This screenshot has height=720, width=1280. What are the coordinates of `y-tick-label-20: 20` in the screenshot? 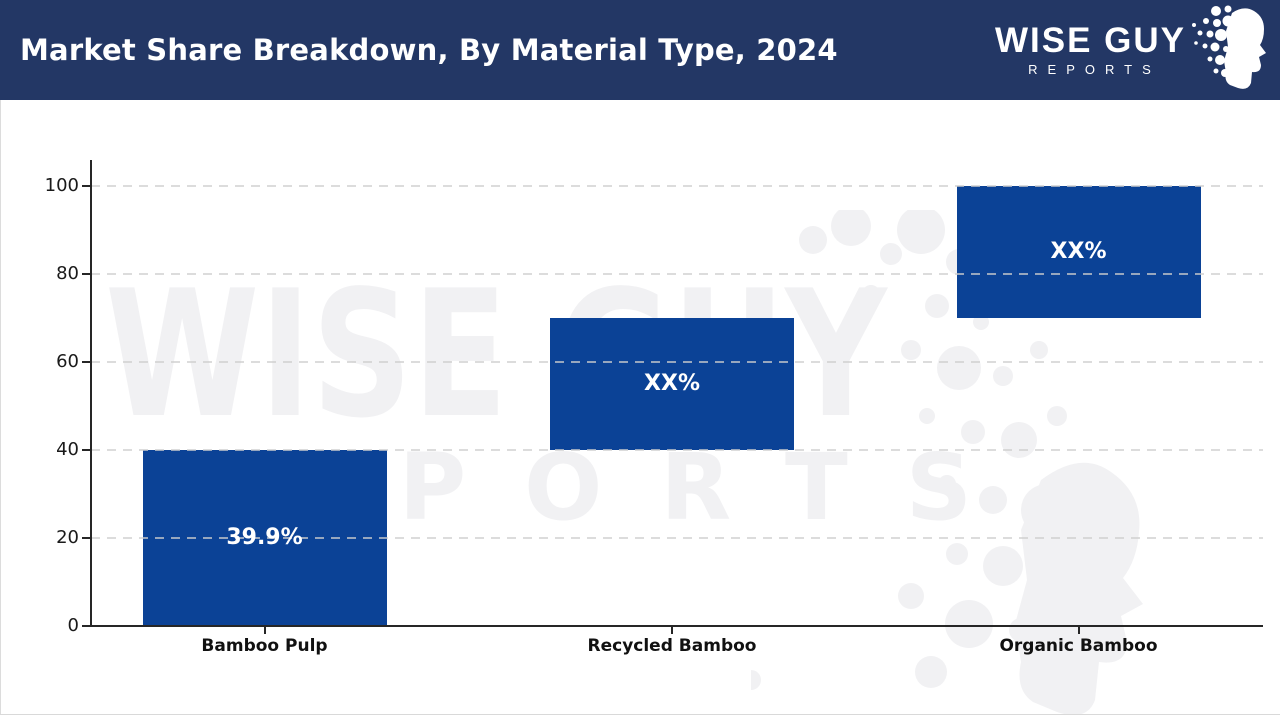 It's located at (67, 537).